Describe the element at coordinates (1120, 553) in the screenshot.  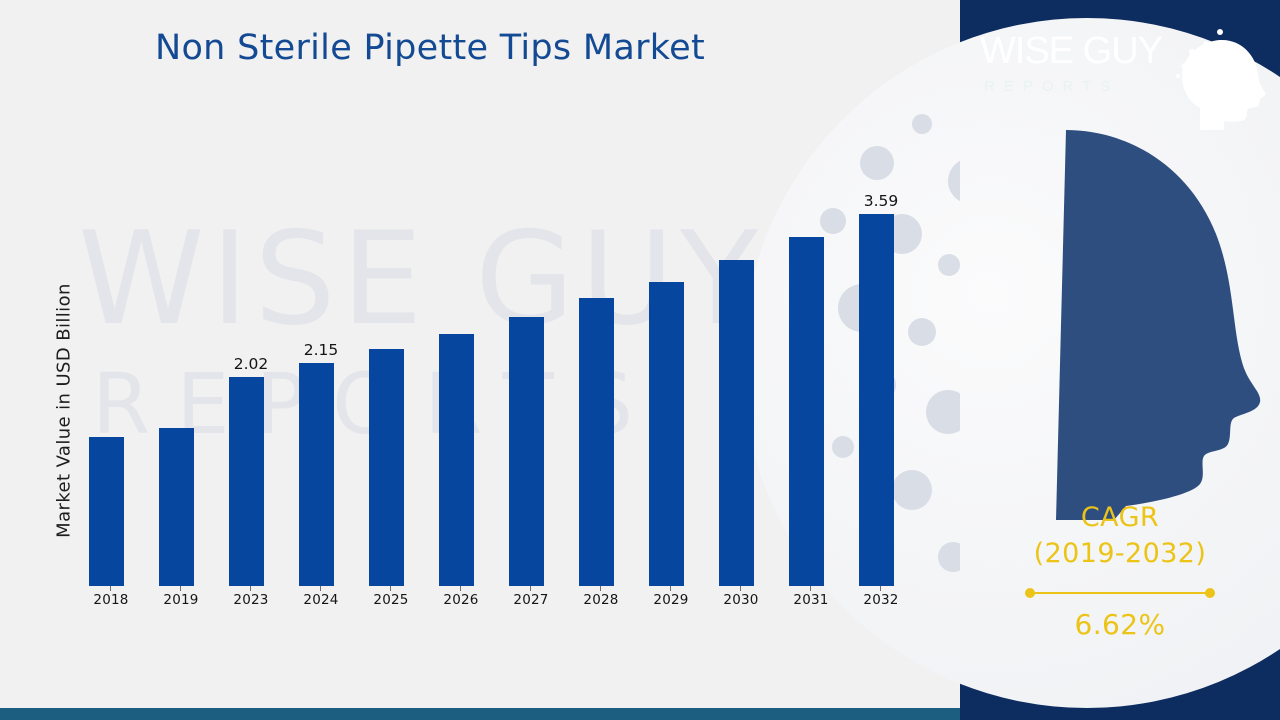
I see `cagr-period: (2019-2032)` at that location.